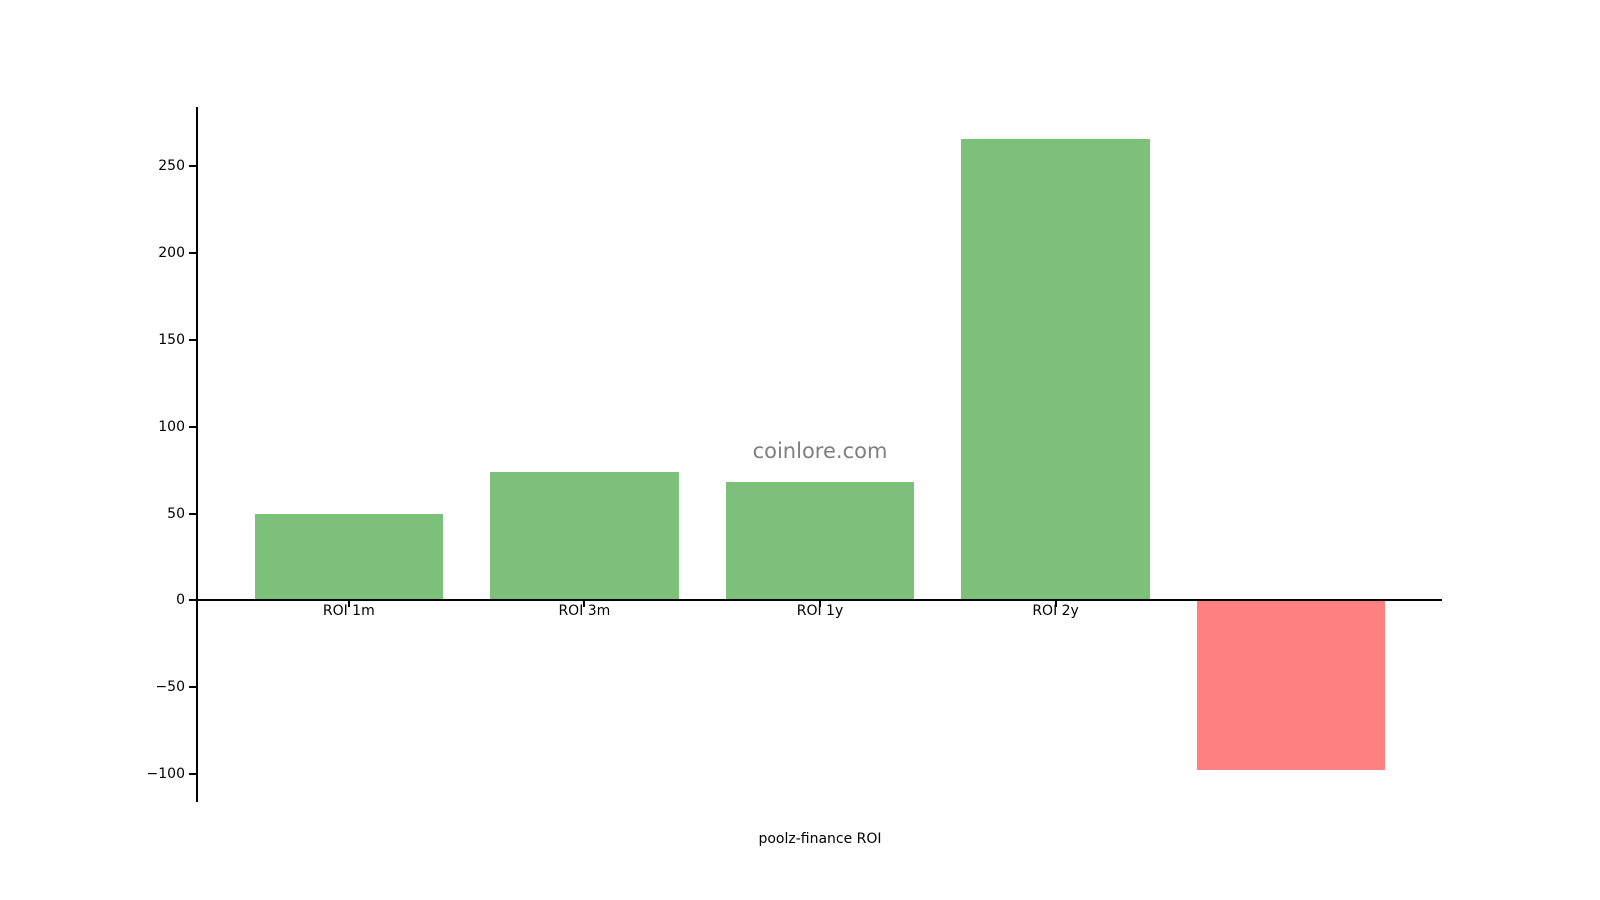  What do you see at coordinates (165, 773) in the screenshot?
I see `y-tick-label: −100` at bounding box center [165, 773].